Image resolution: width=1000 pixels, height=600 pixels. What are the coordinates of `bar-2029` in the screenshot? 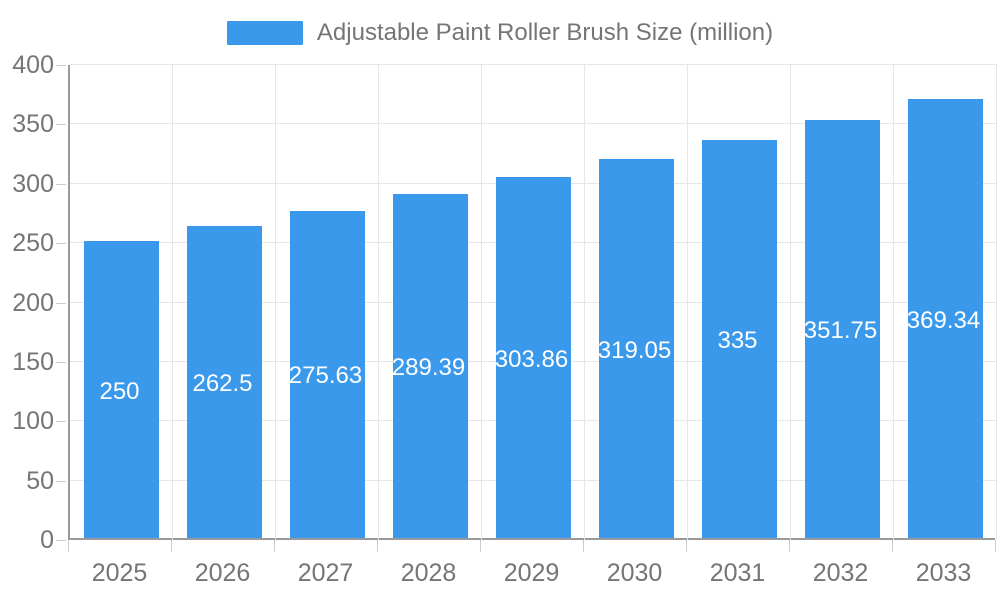 It's located at (533, 357).